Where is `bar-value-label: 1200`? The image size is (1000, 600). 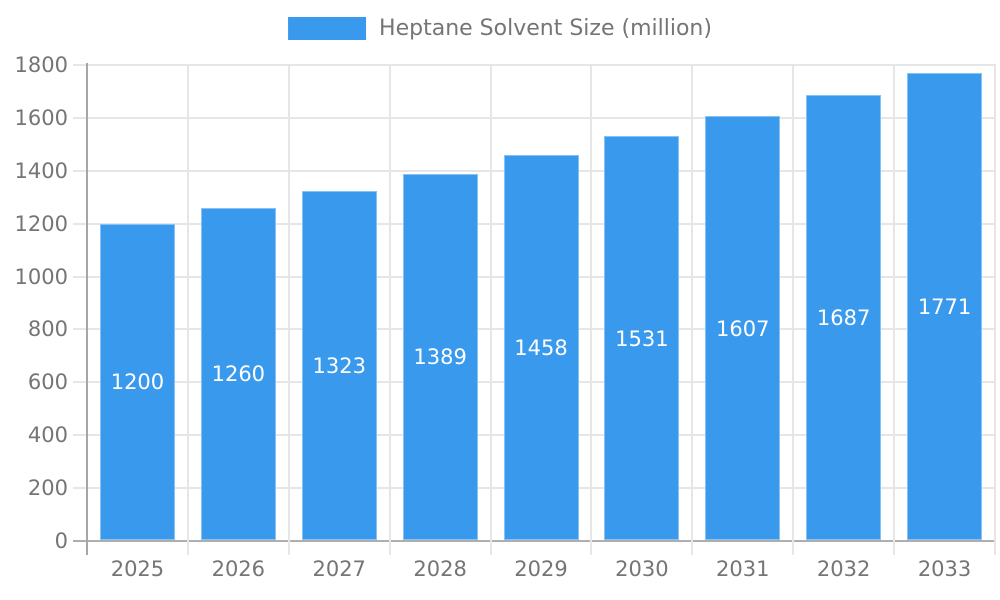 bar-value-label: 1200 is located at coordinates (137, 382).